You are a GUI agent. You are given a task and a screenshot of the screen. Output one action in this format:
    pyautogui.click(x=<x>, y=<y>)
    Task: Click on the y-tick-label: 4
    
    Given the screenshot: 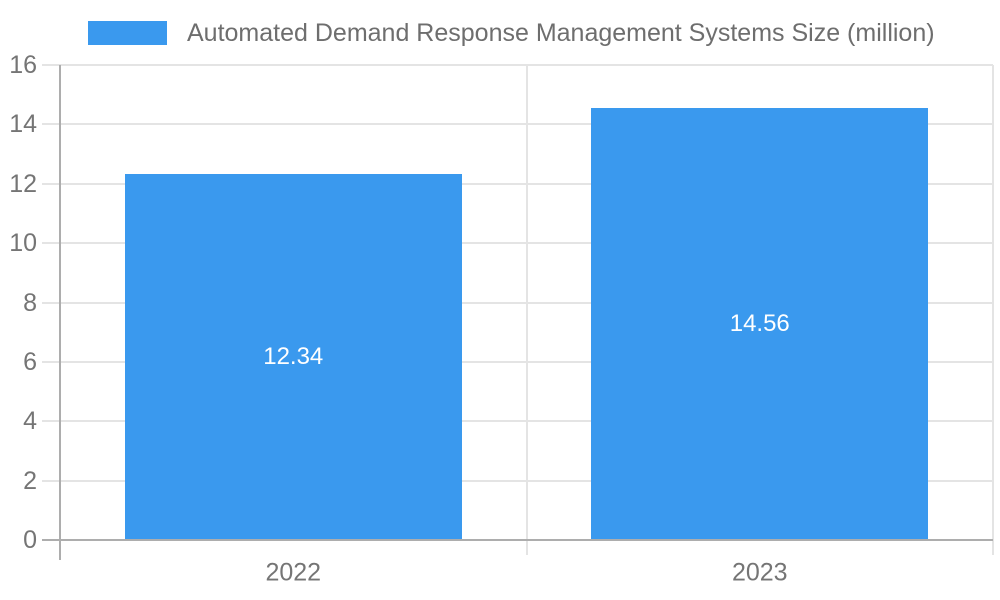 What is the action you would take?
    pyautogui.click(x=30, y=421)
    